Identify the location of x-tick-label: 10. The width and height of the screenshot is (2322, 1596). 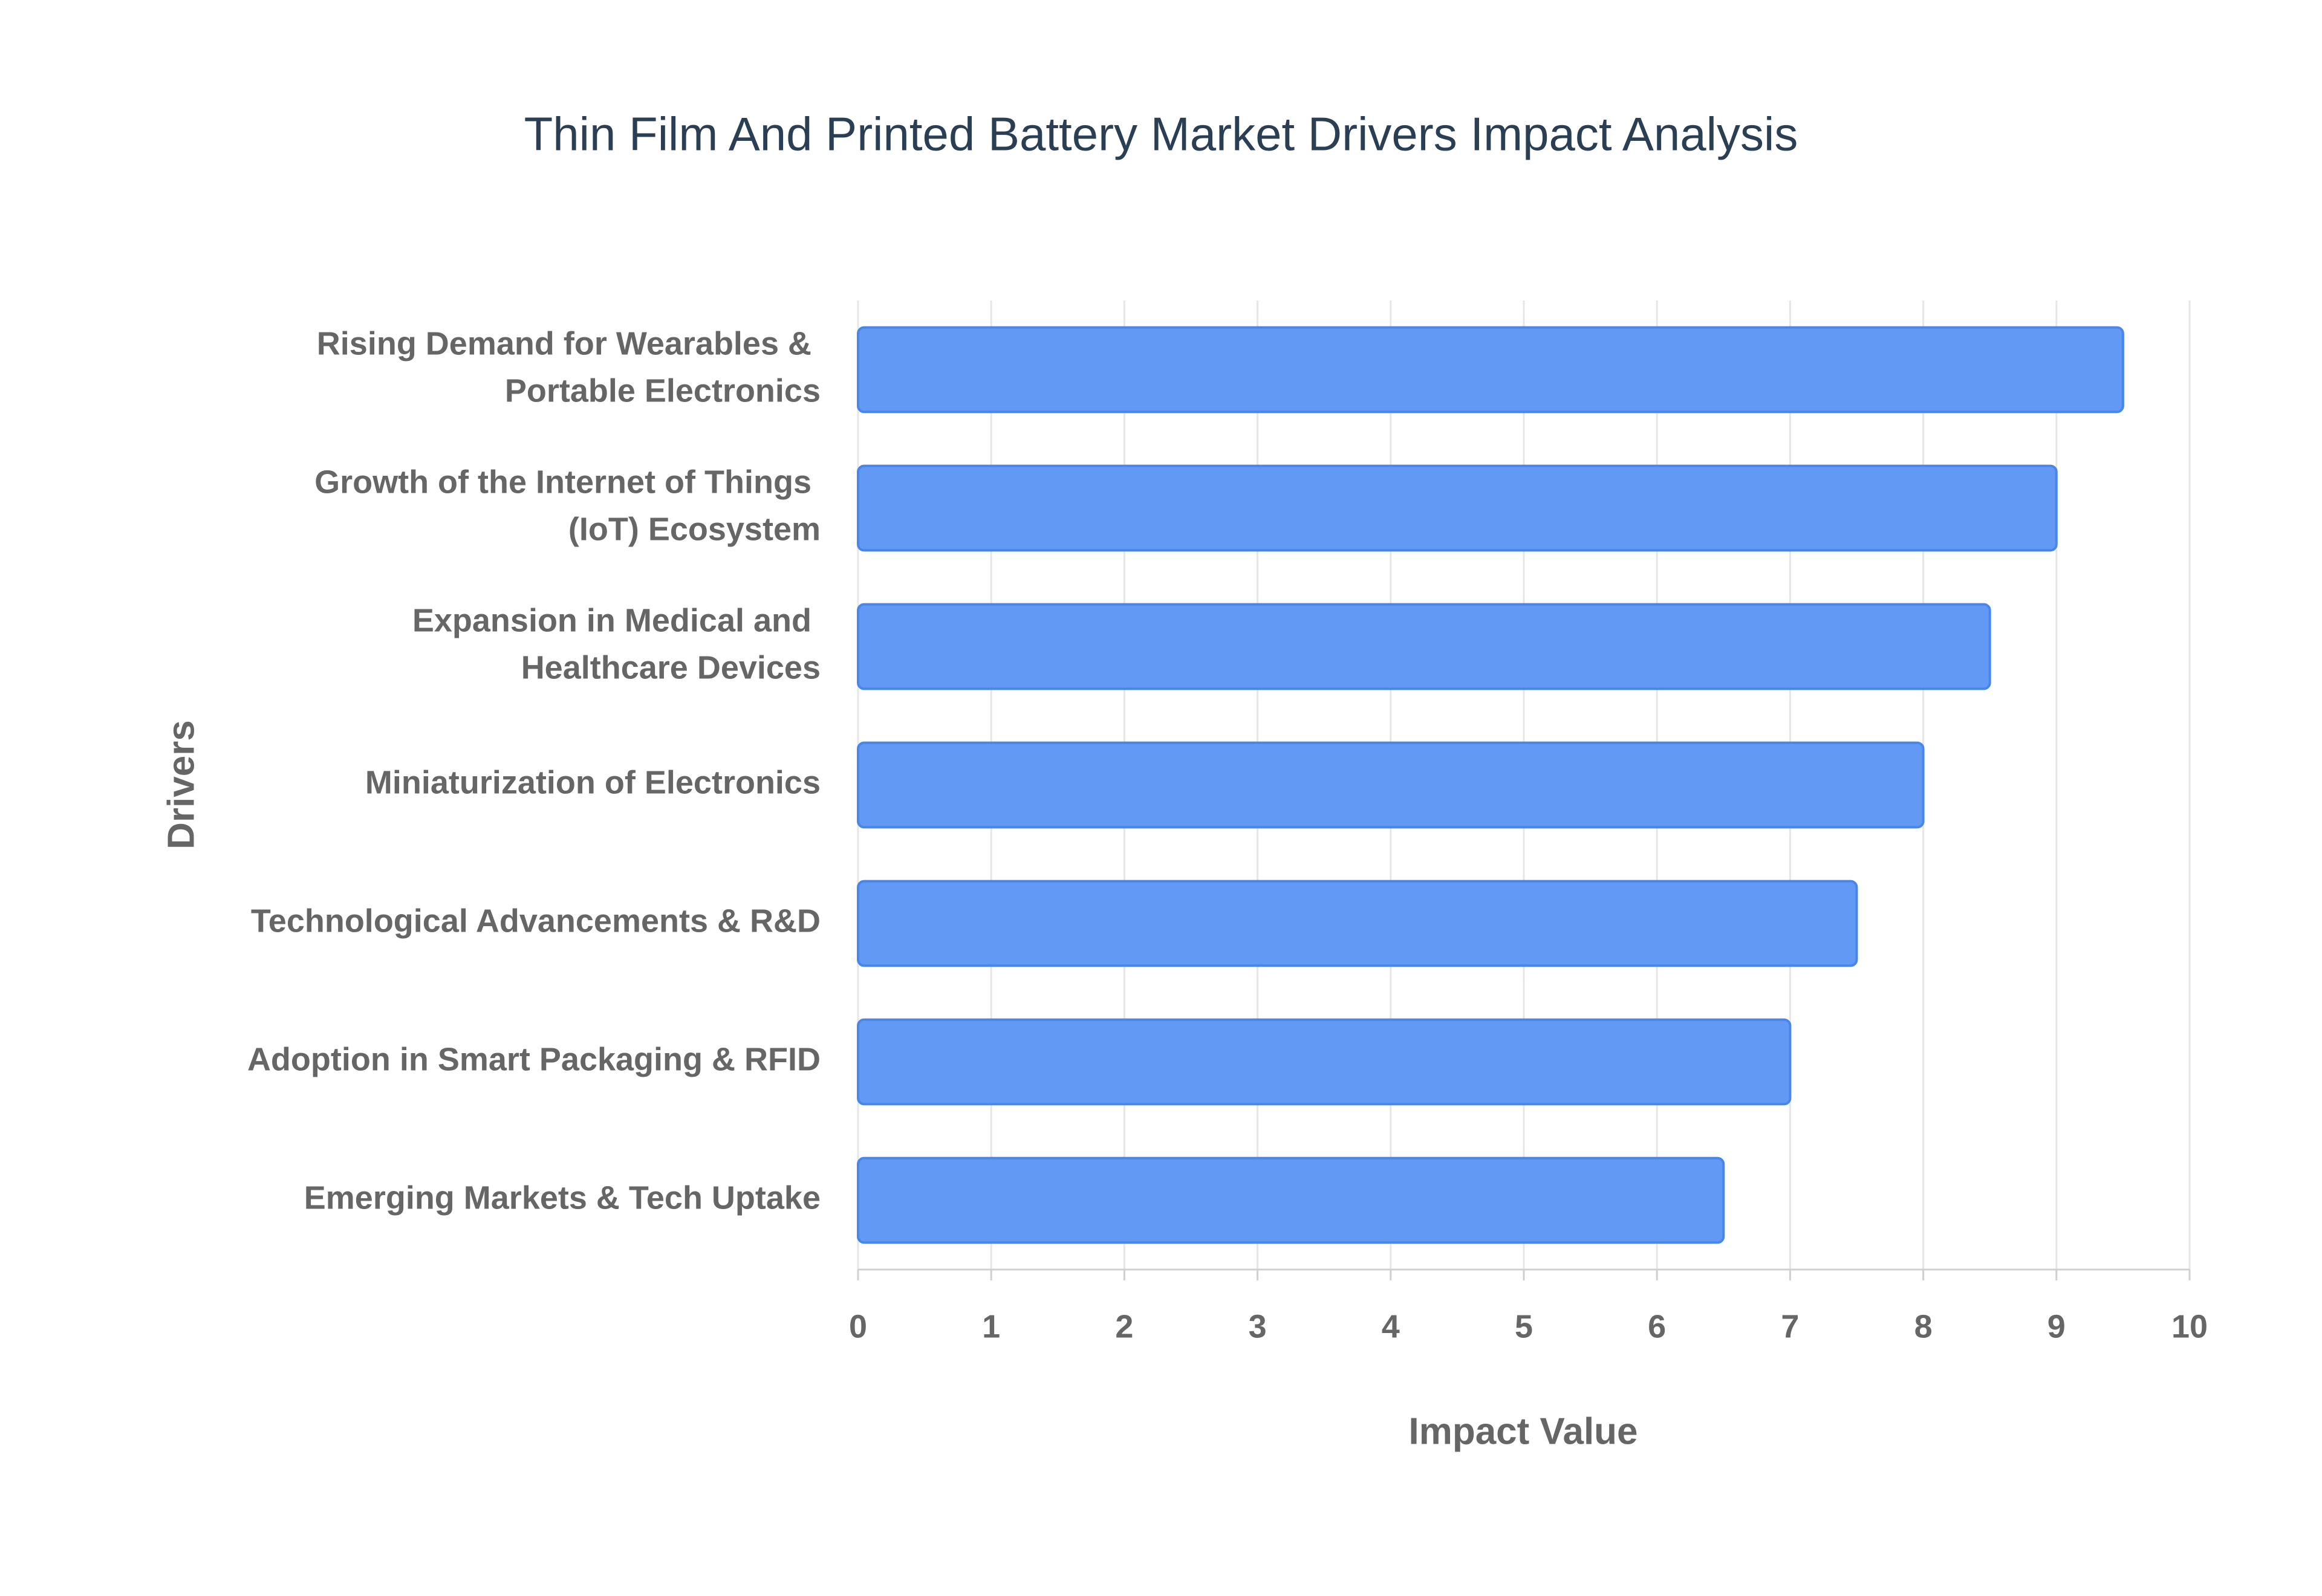
(2189, 1326).